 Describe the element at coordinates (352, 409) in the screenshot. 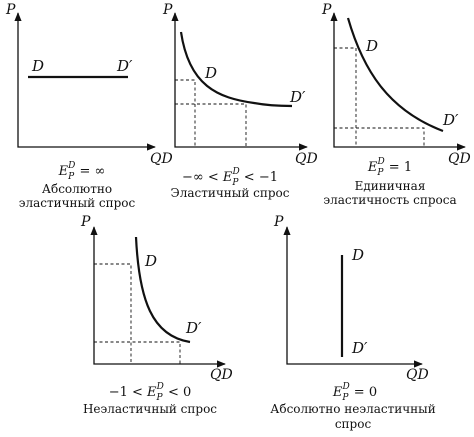

I see `caption-line: Абсолютно неэластичный` at that location.